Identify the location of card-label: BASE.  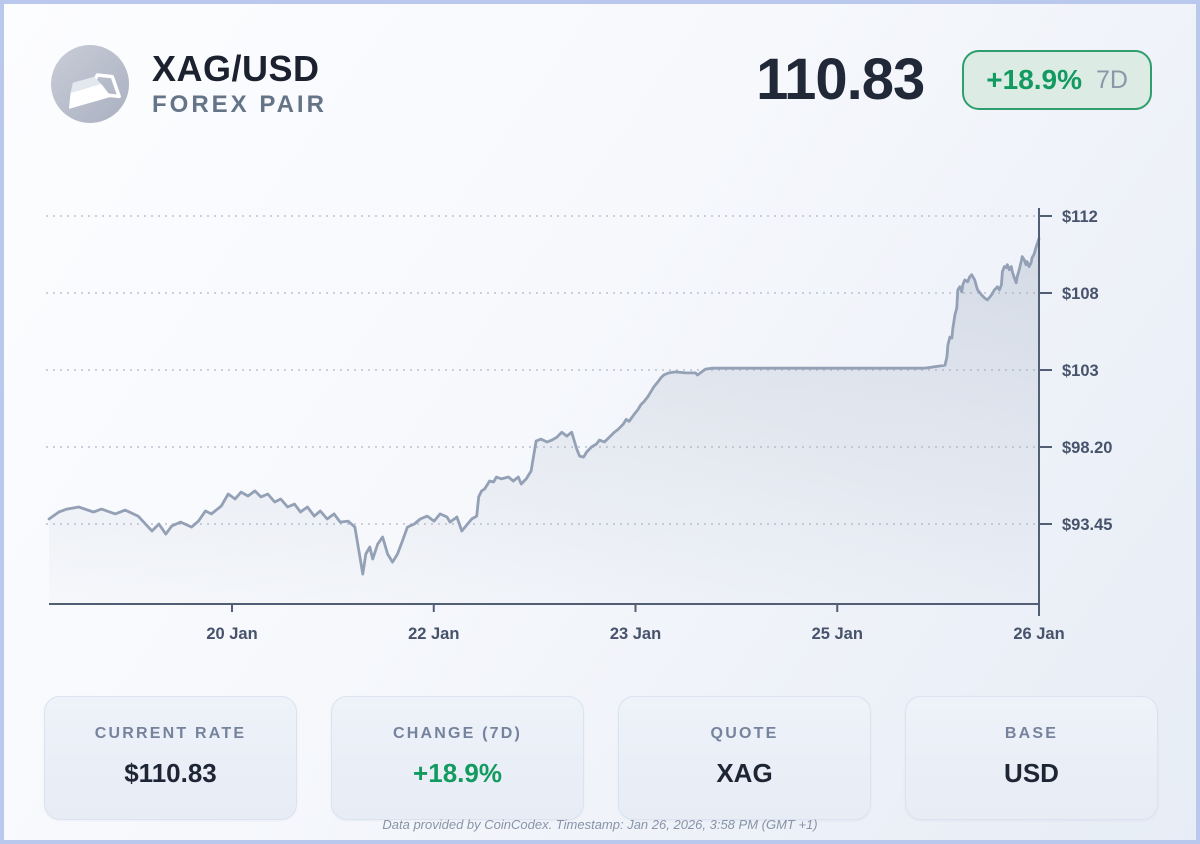
(1031, 733).